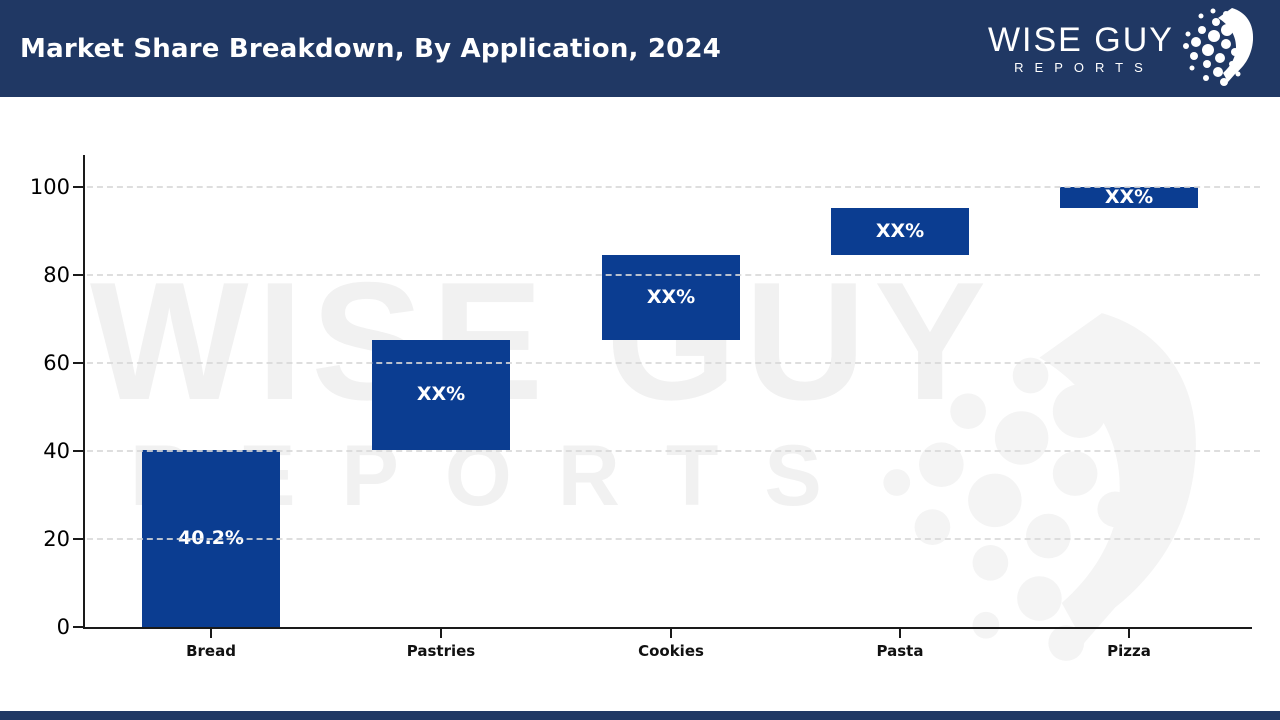 Image resolution: width=1280 pixels, height=720 pixels. Describe the element at coordinates (1084, 67) in the screenshot. I see `logo-subtitle: REPORTS` at that location.